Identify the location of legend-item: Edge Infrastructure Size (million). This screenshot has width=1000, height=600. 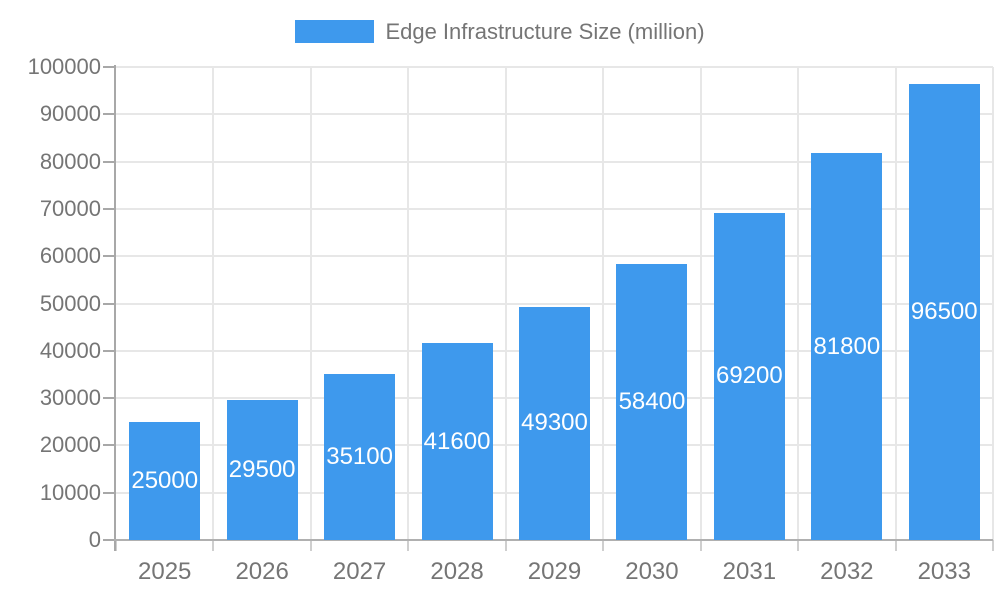
(500, 31).